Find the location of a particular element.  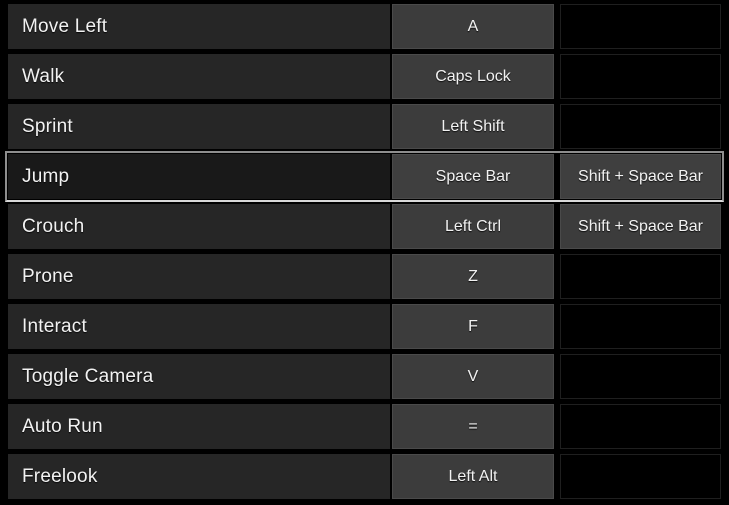

action-label: Auto Run is located at coordinates (199, 426).